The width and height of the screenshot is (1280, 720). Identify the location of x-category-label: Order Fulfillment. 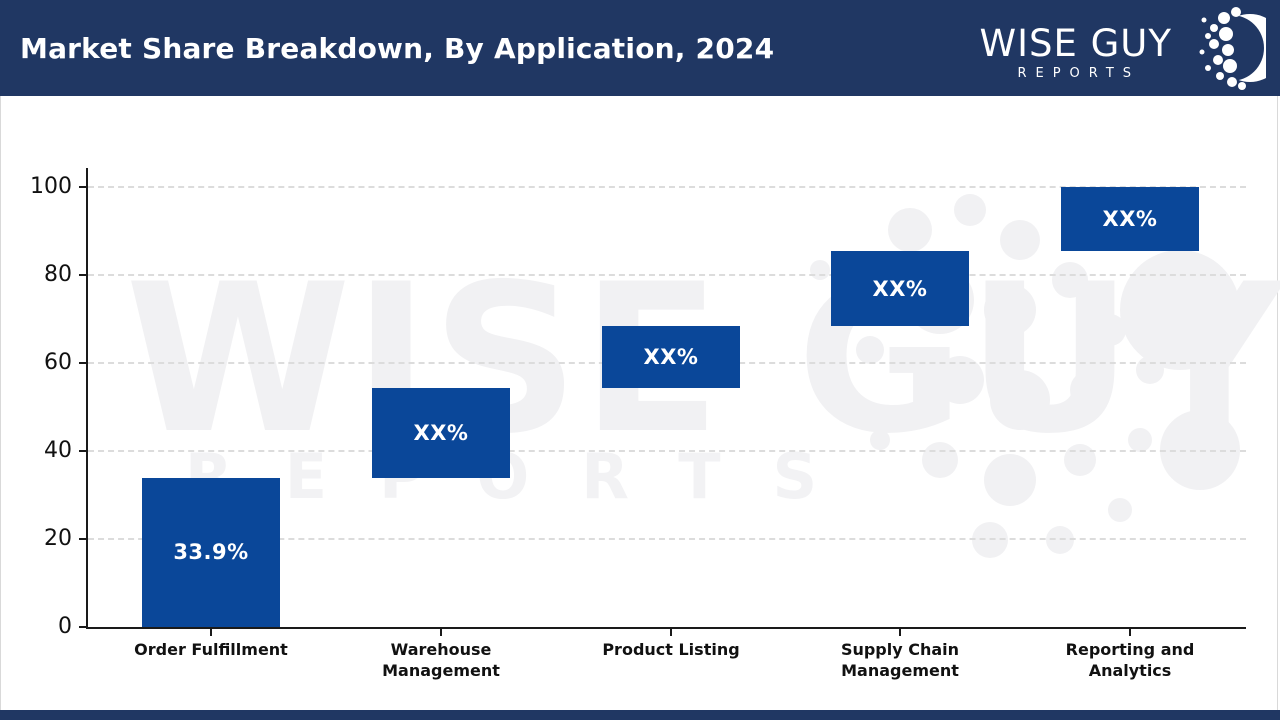
(211, 649).